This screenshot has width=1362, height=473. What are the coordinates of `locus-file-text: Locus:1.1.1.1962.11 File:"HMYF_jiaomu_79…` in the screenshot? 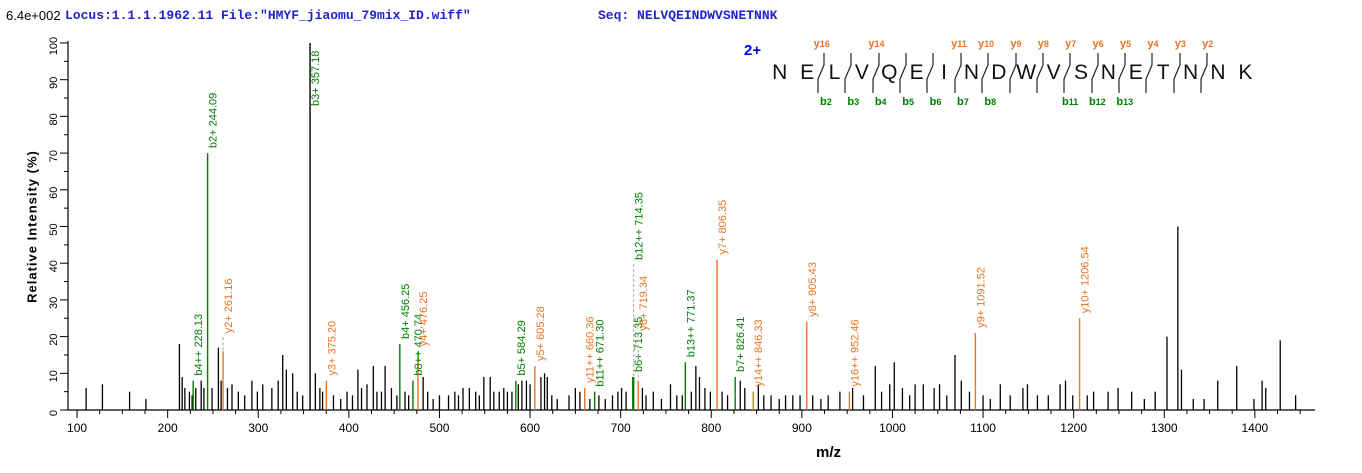 It's located at (268, 15).